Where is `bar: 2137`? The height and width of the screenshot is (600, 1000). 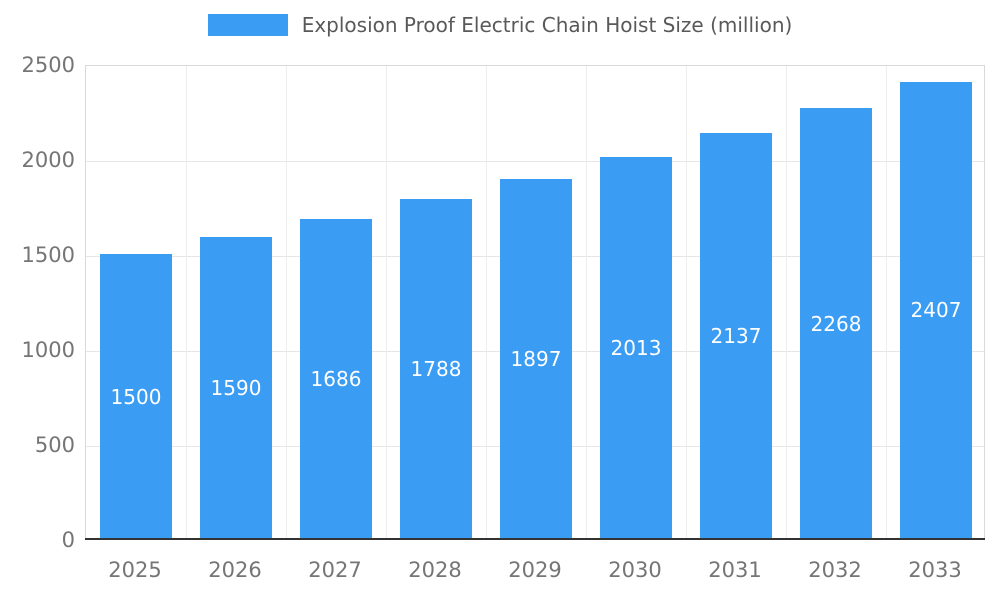 bar: 2137 is located at coordinates (736, 335).